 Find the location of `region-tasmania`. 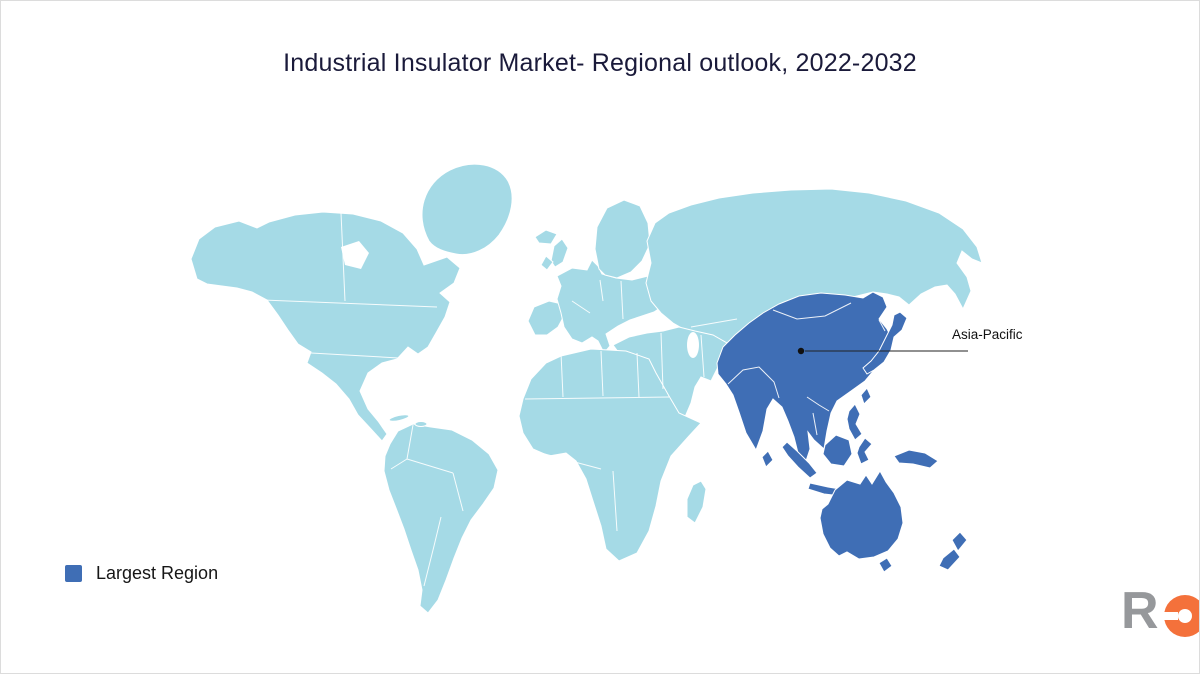

region-tasmania is located at coordinates (885, 565).